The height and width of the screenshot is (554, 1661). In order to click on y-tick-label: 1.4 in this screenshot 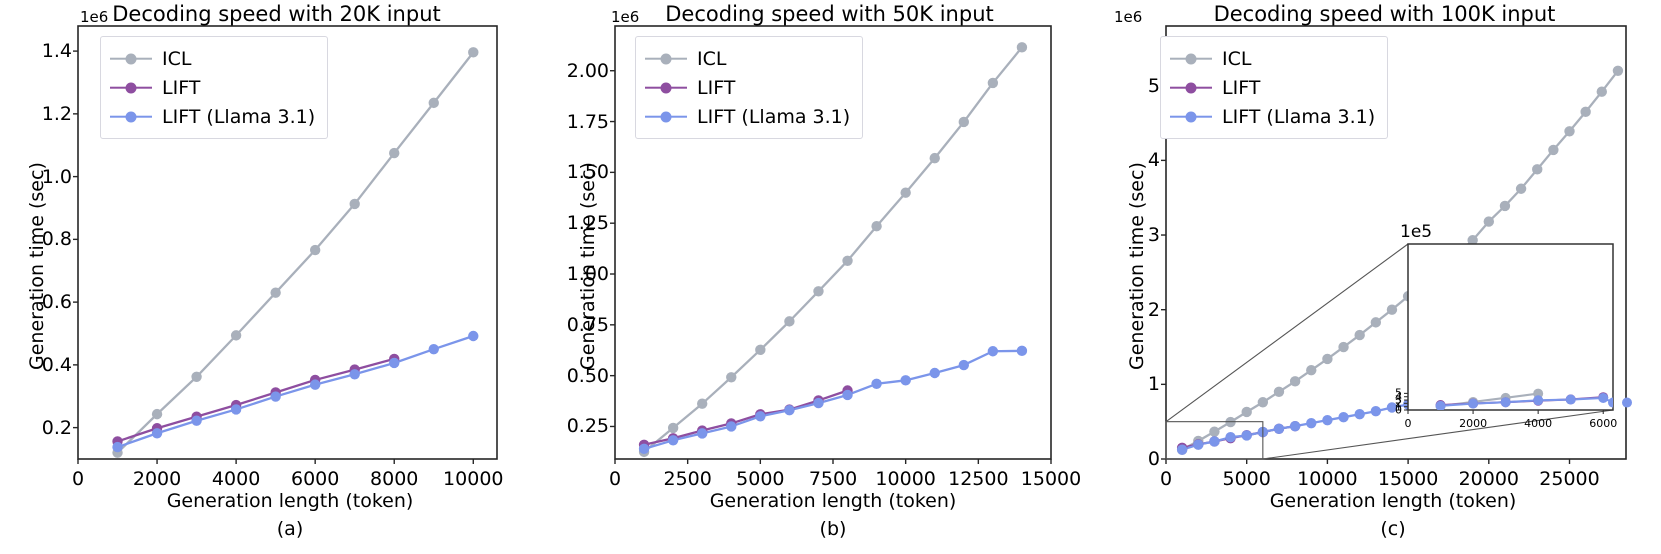, I will do `click(56, 51)`.